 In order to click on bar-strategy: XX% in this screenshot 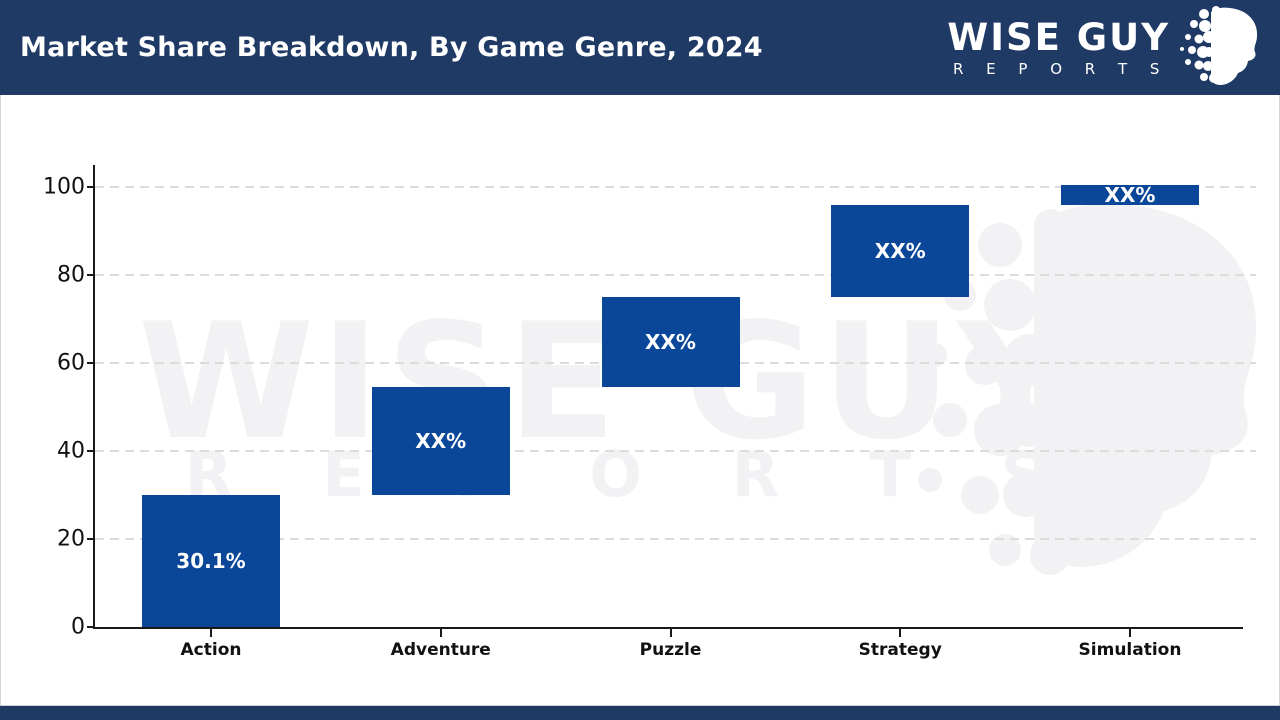, I will do `click(900, 250)`.